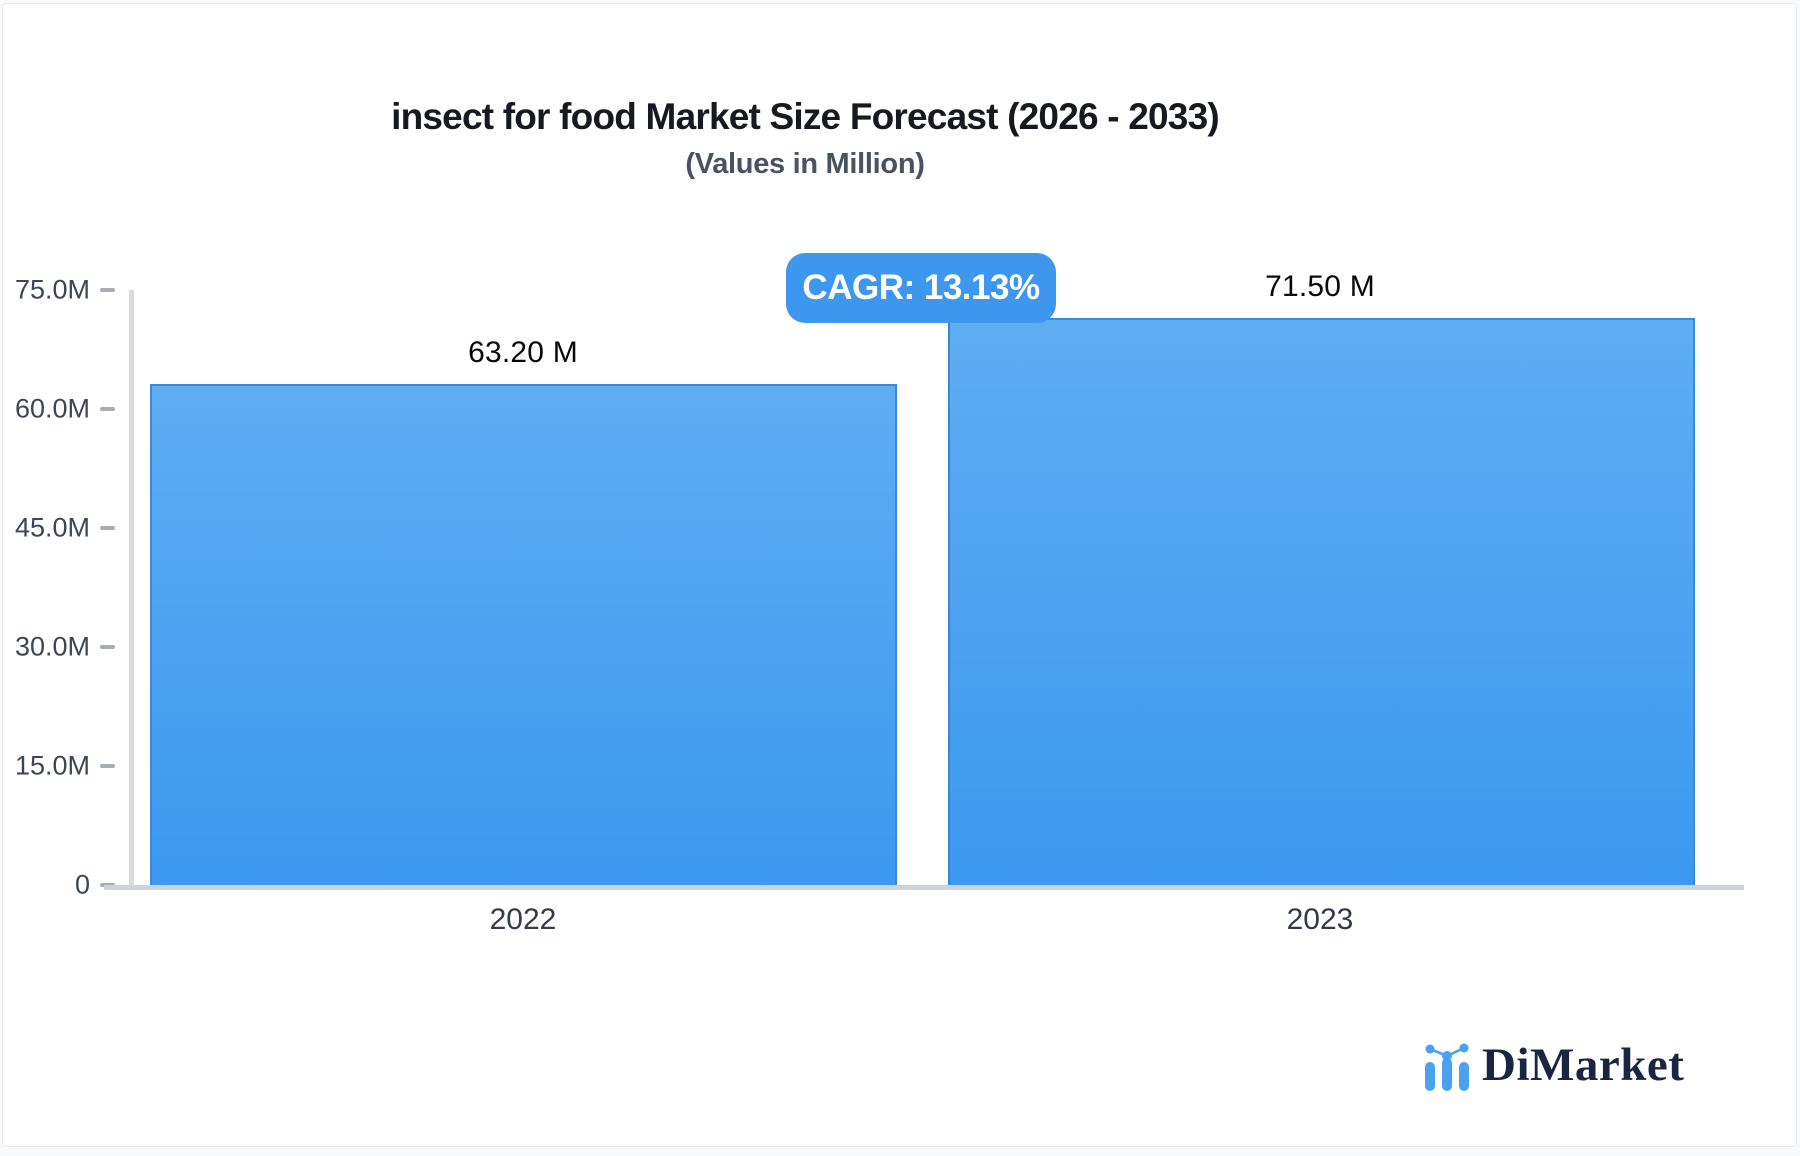 This screenshot has width=1800, height=1156. What do you see at coordinates (924, 887) in the screenshot?
I see `x-axis-line` at bounding box center [924, 887].